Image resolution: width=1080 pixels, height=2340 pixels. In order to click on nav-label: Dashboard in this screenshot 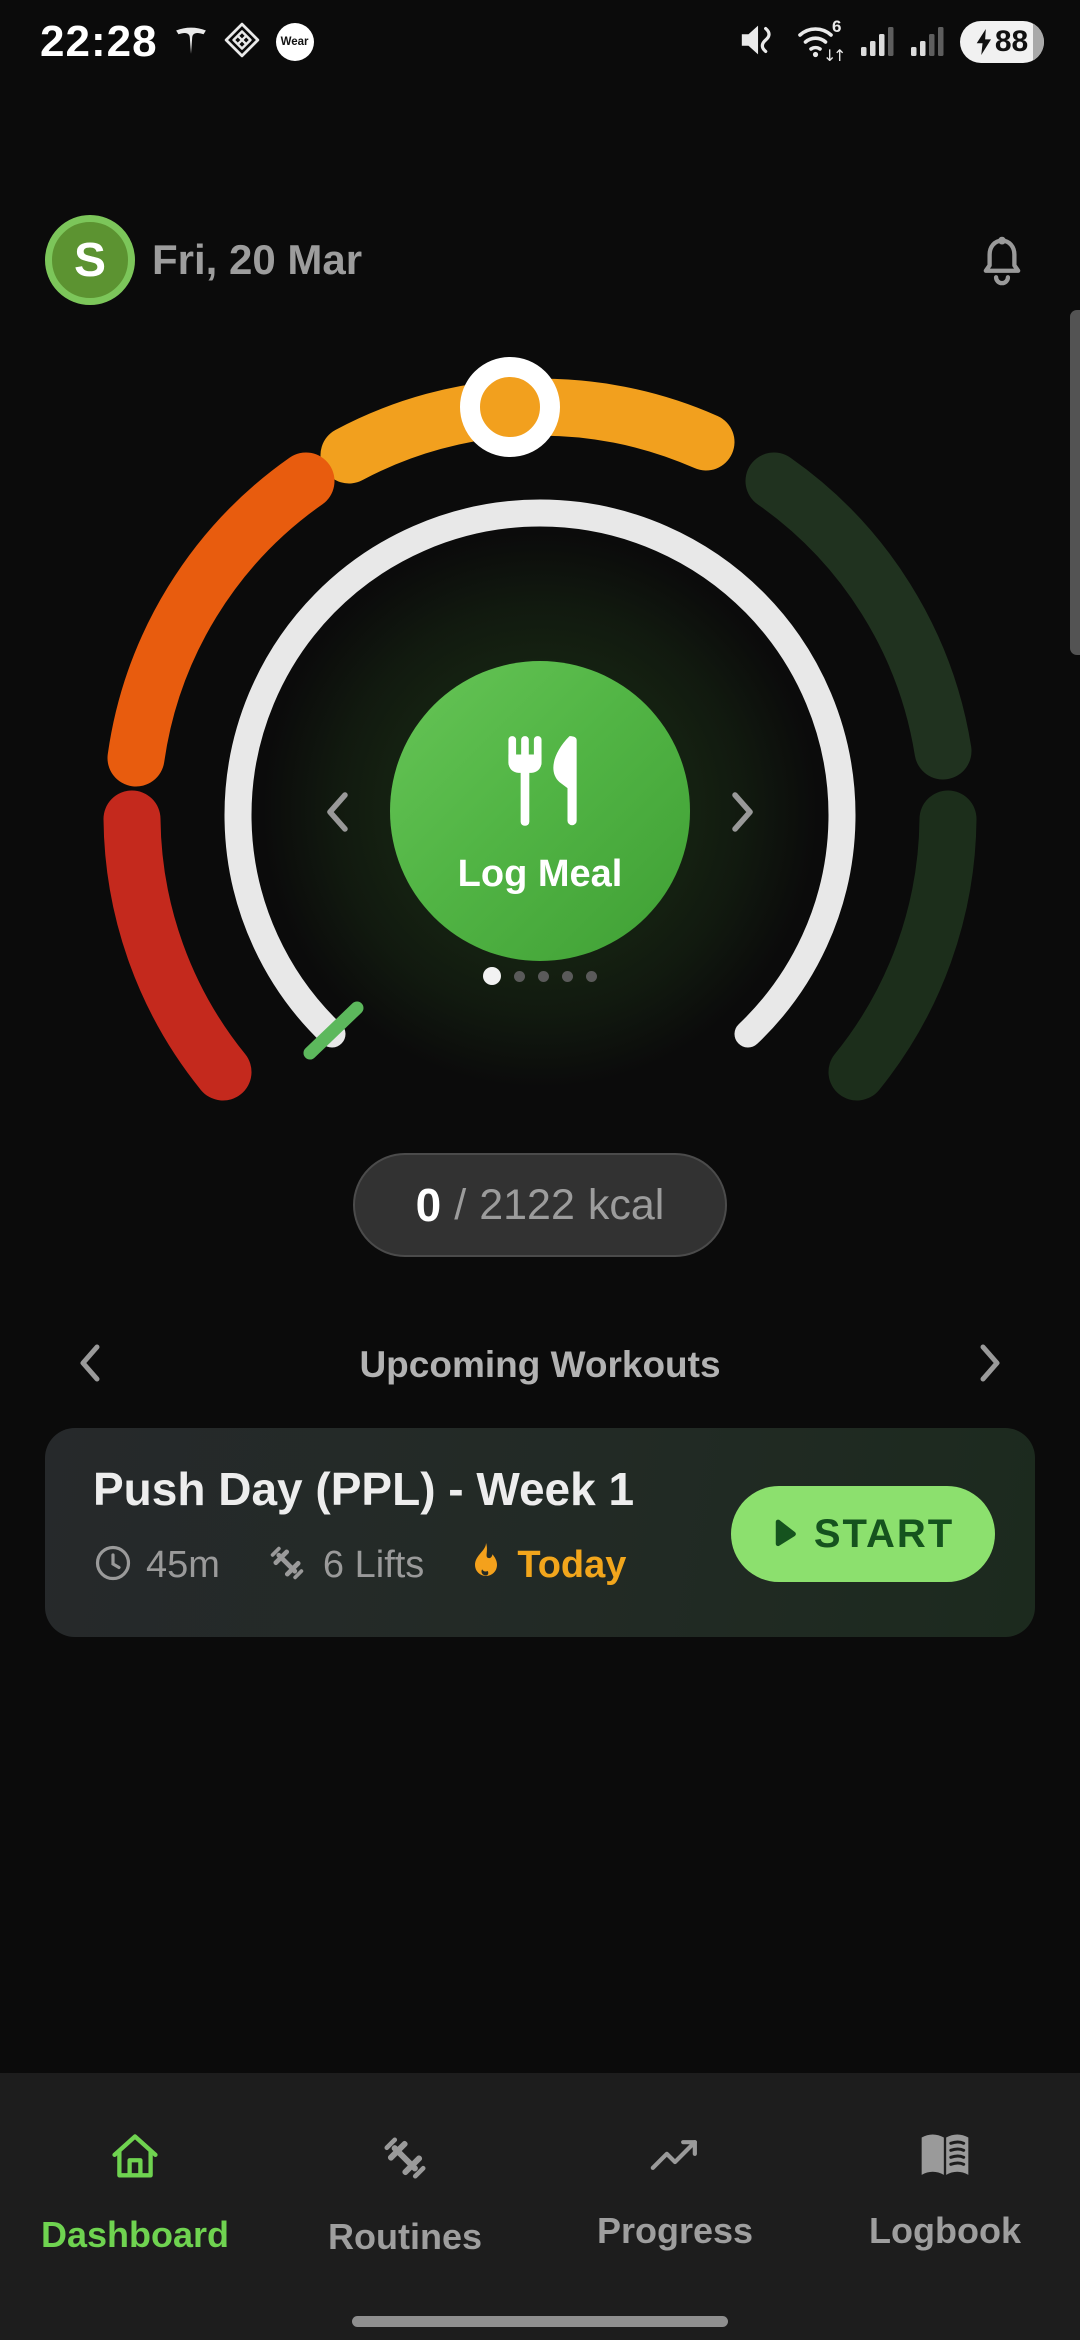, I will do `click(135, 2234)`.